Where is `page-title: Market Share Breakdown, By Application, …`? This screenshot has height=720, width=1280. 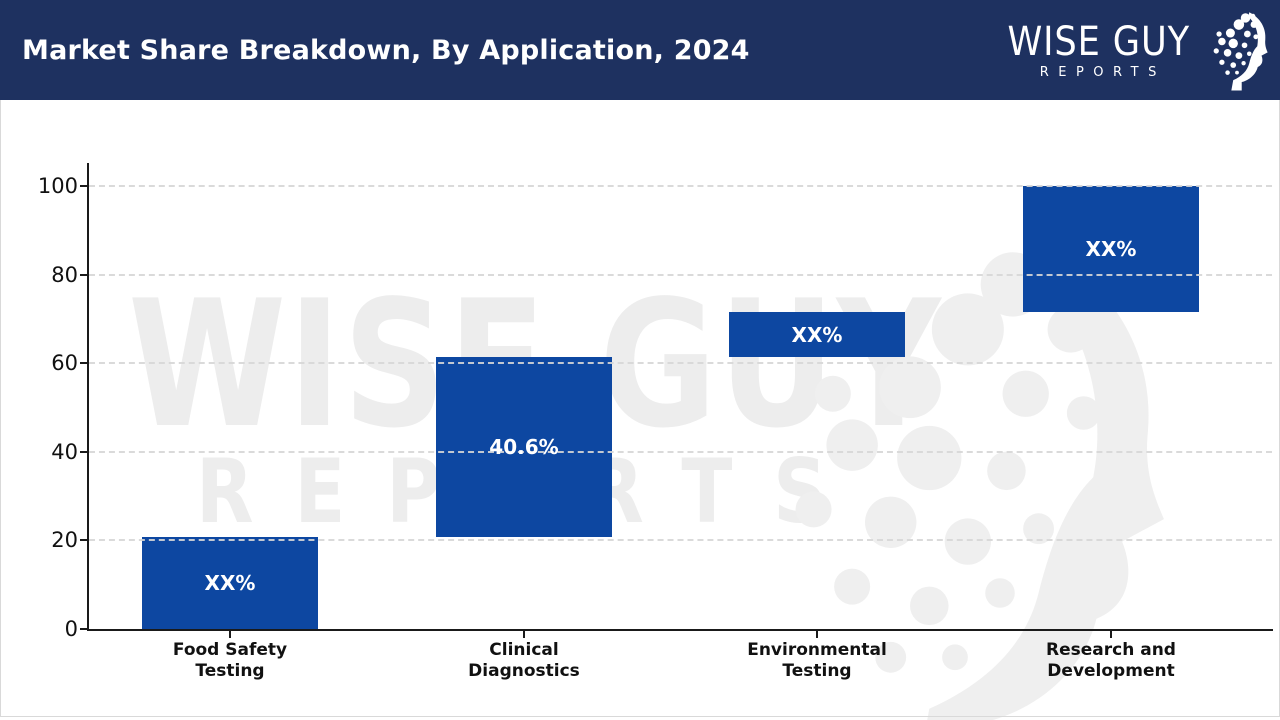 page-title: Market Share Breakdown, By Application, … is located at coordinates (386, 50).